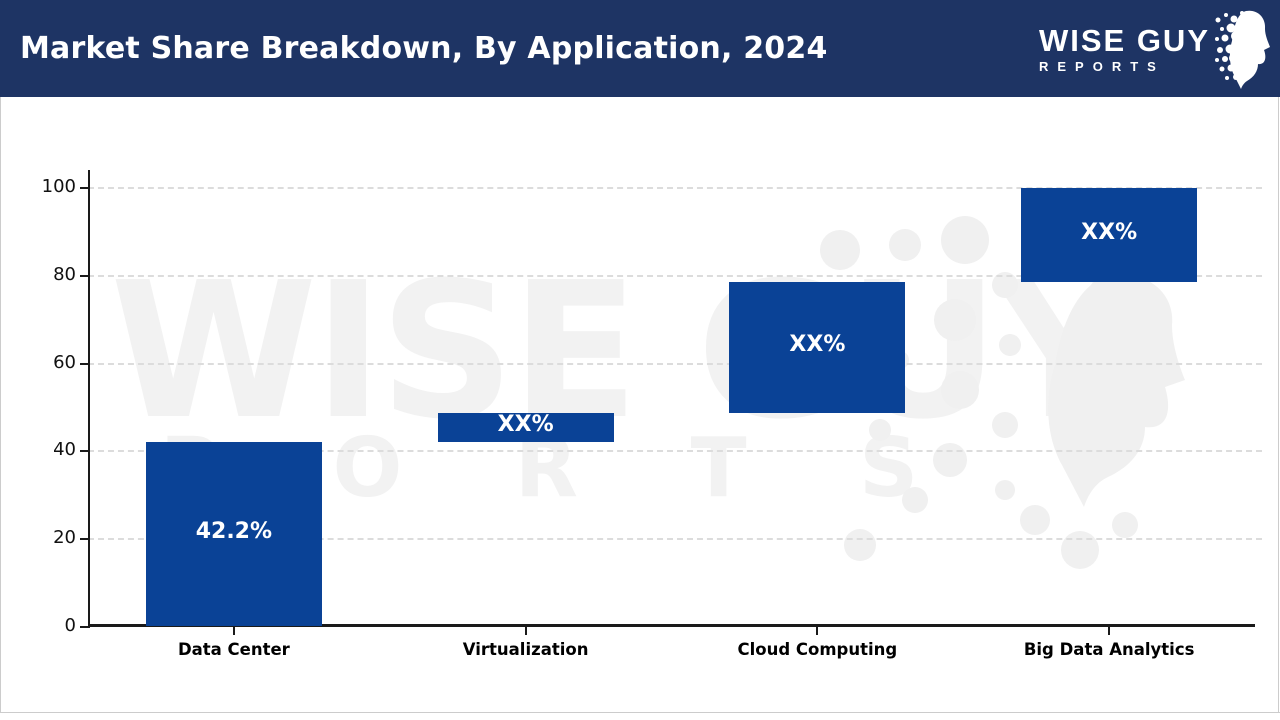 The image size is (1280, 720). Describe the element at coordinates (70, 625) in the screenshot. I see `y-tick-label: 0` at that location.